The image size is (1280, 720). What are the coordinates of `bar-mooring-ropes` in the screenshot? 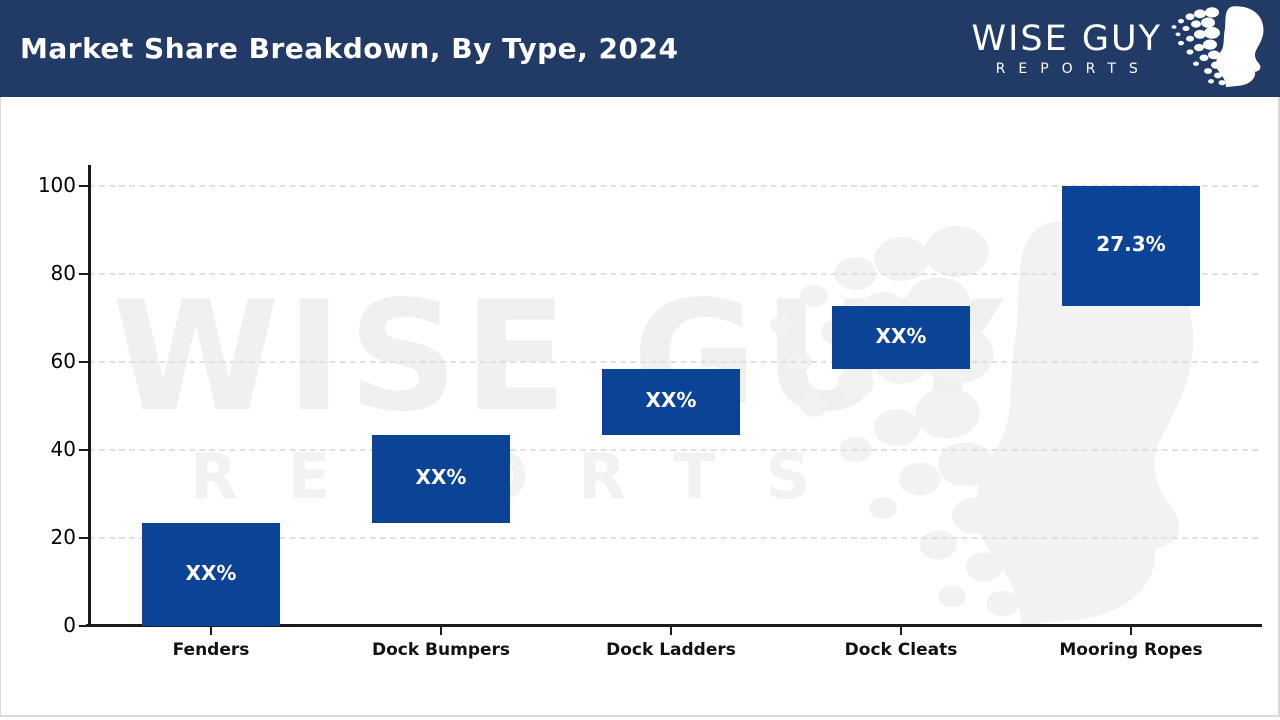 It's located at (1131, 246).